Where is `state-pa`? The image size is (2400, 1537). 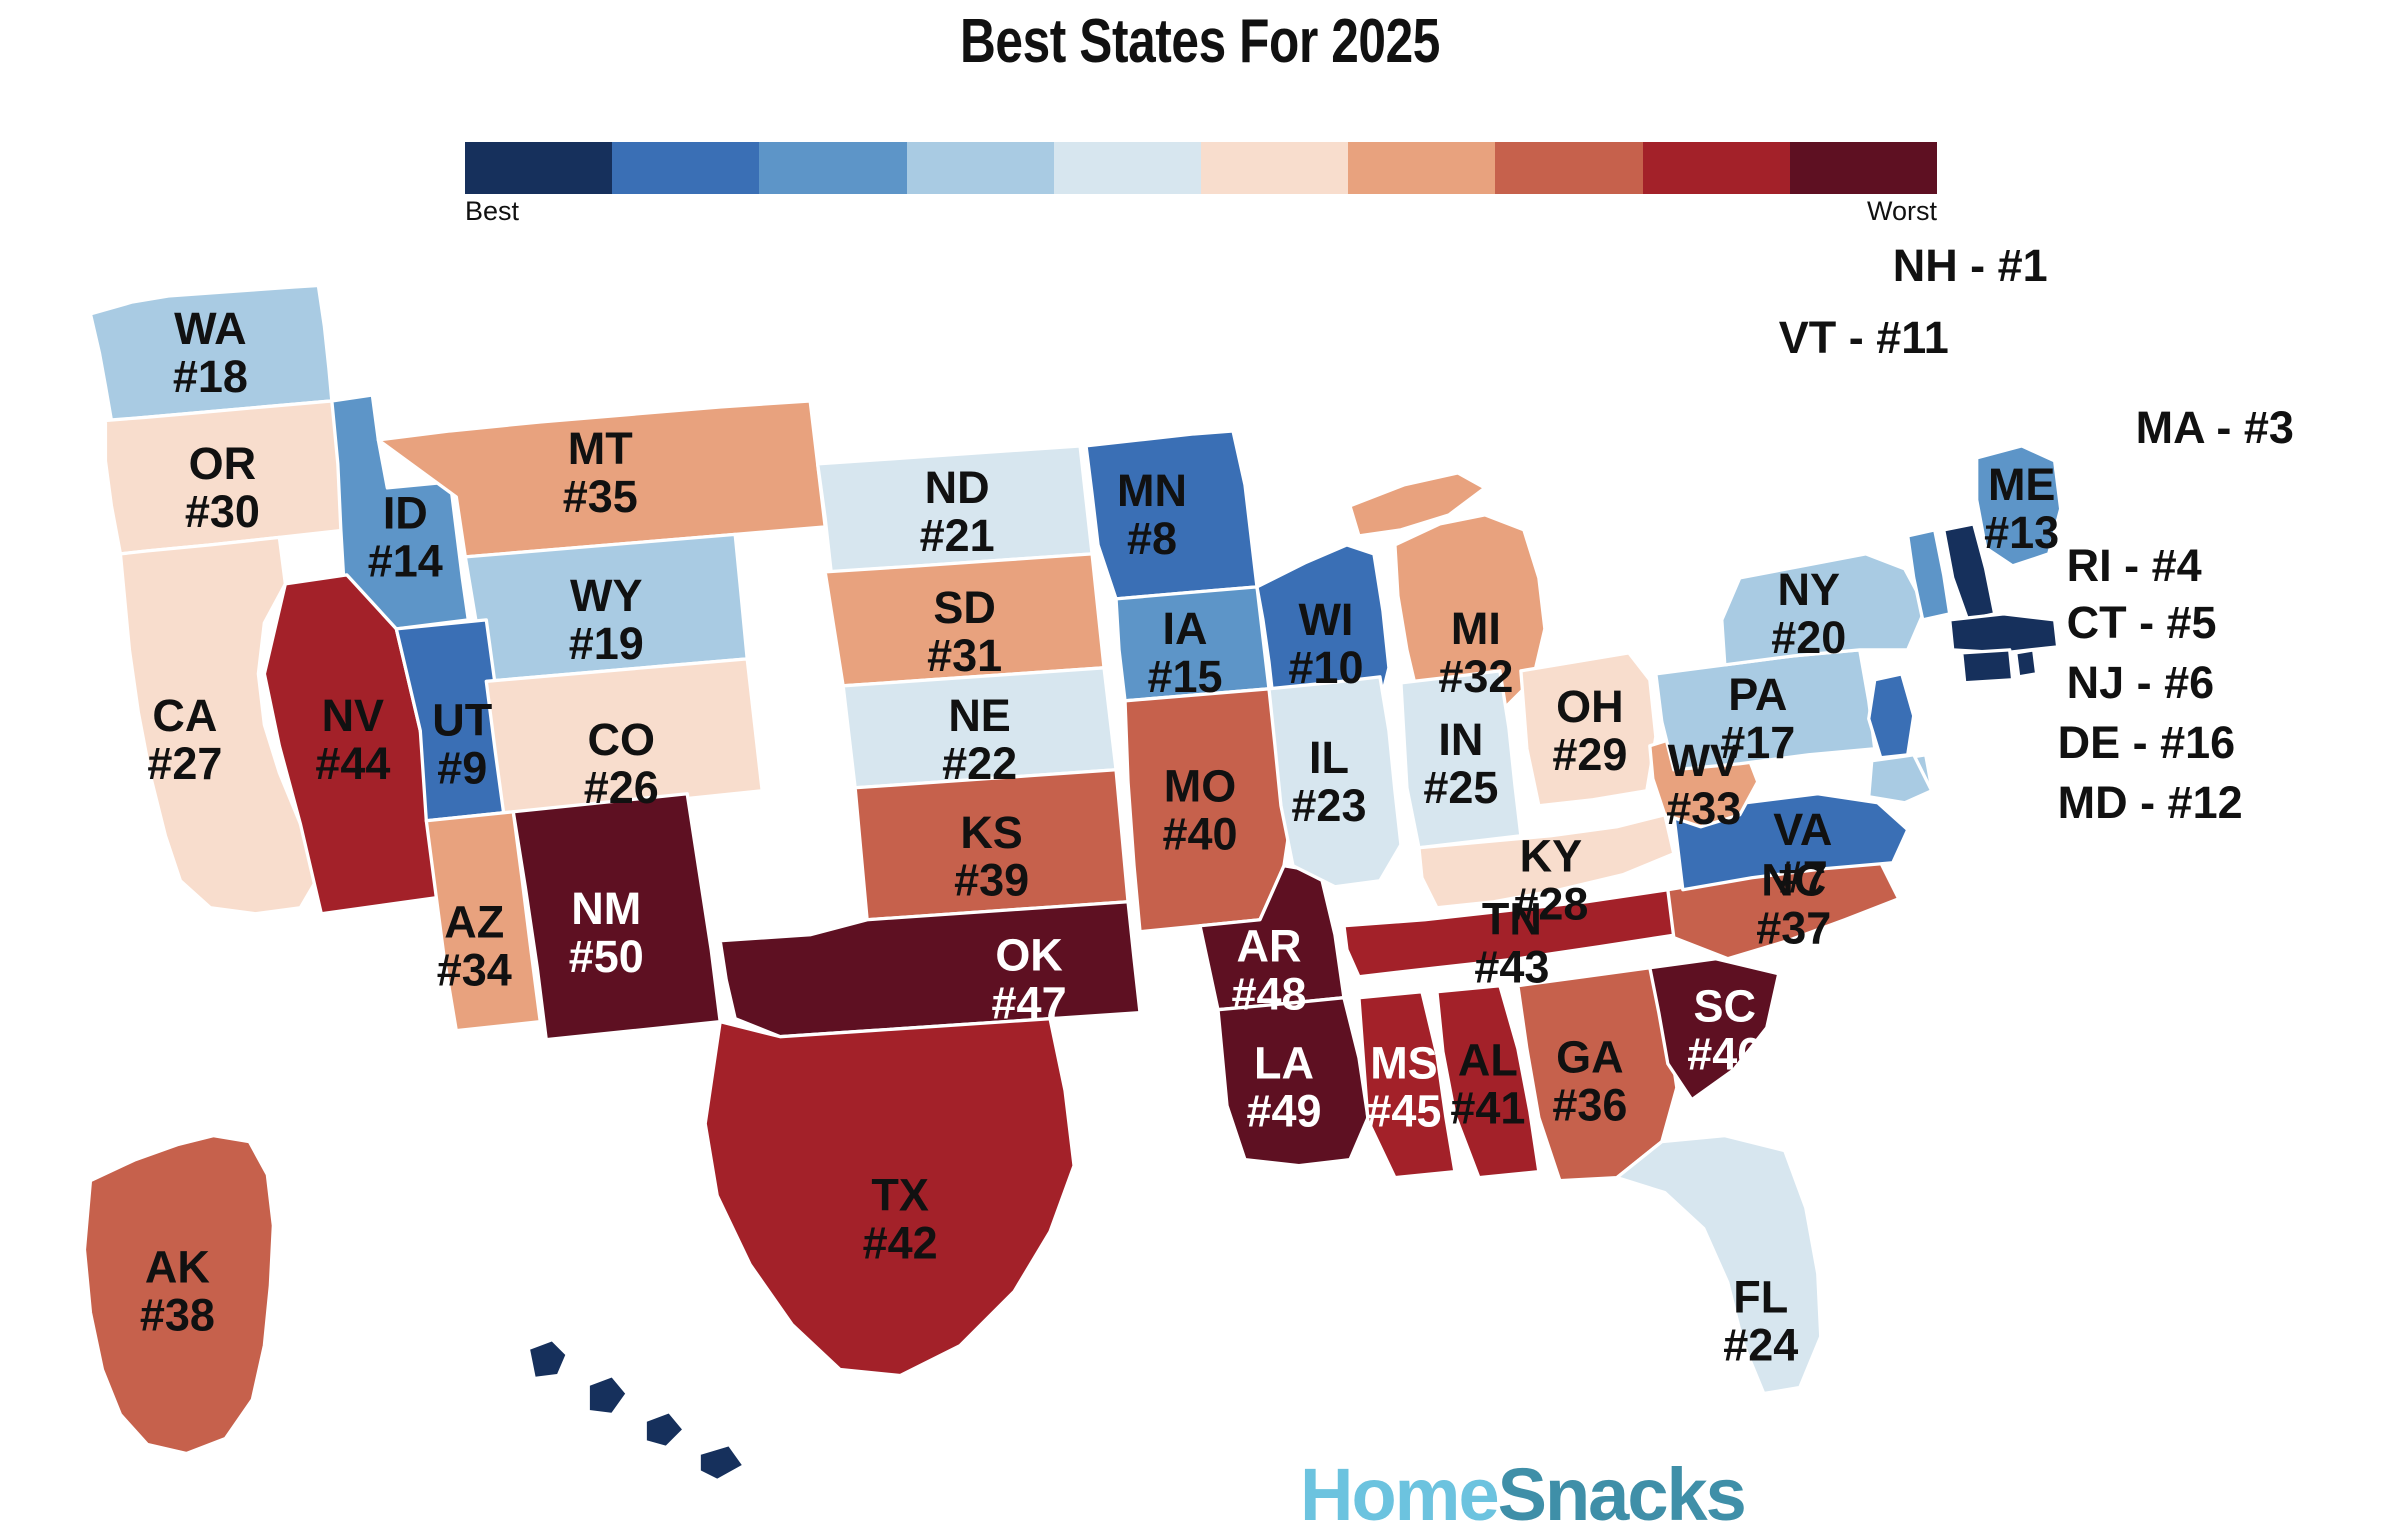
state-pa is located at coordinates (1765, 710).